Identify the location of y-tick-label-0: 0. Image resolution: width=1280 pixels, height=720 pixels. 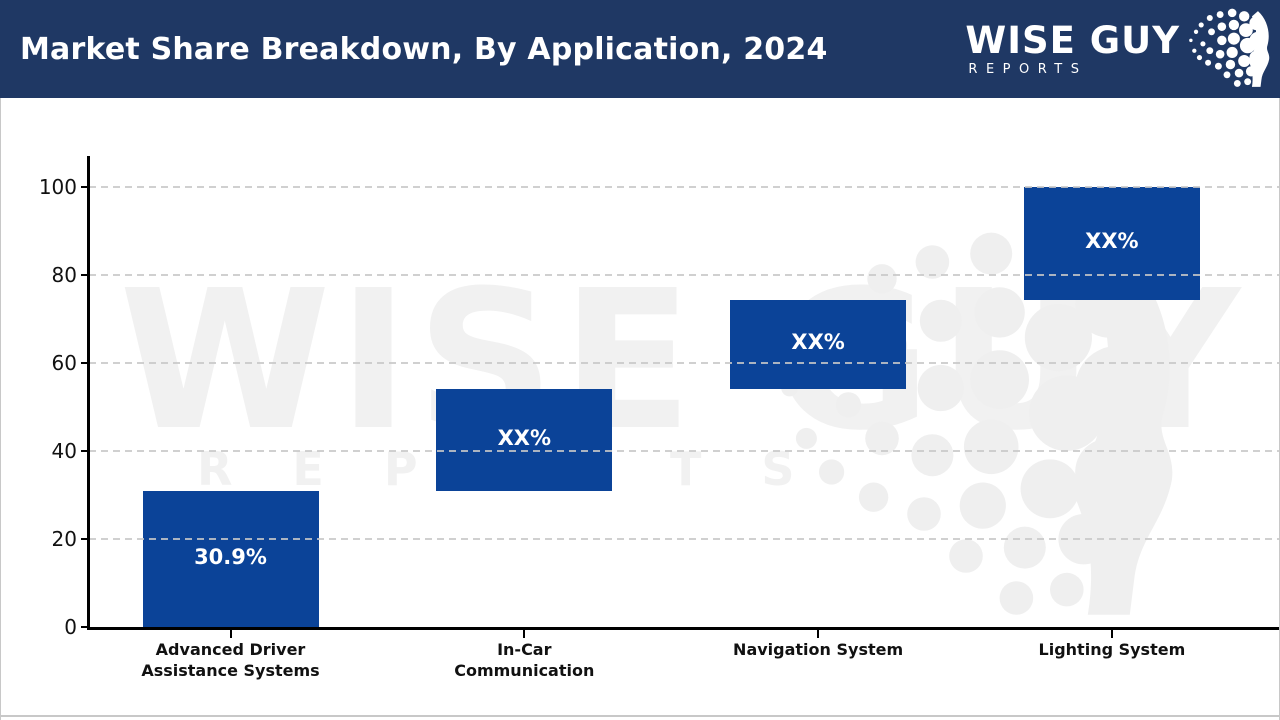
(70, 627).